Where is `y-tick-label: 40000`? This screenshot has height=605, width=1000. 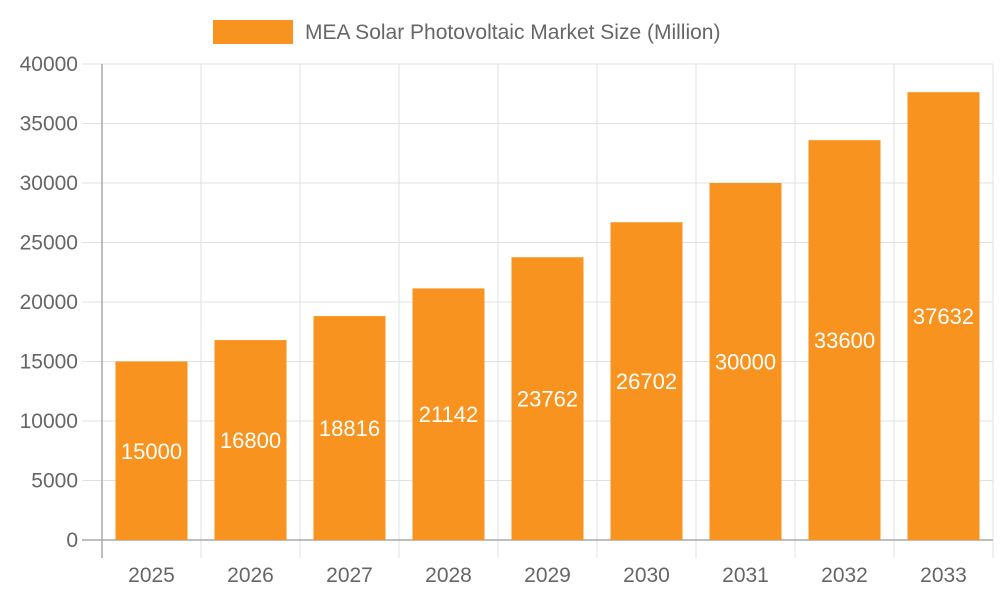 y-tick-label: 40000 is located at coordinates (49, 64).